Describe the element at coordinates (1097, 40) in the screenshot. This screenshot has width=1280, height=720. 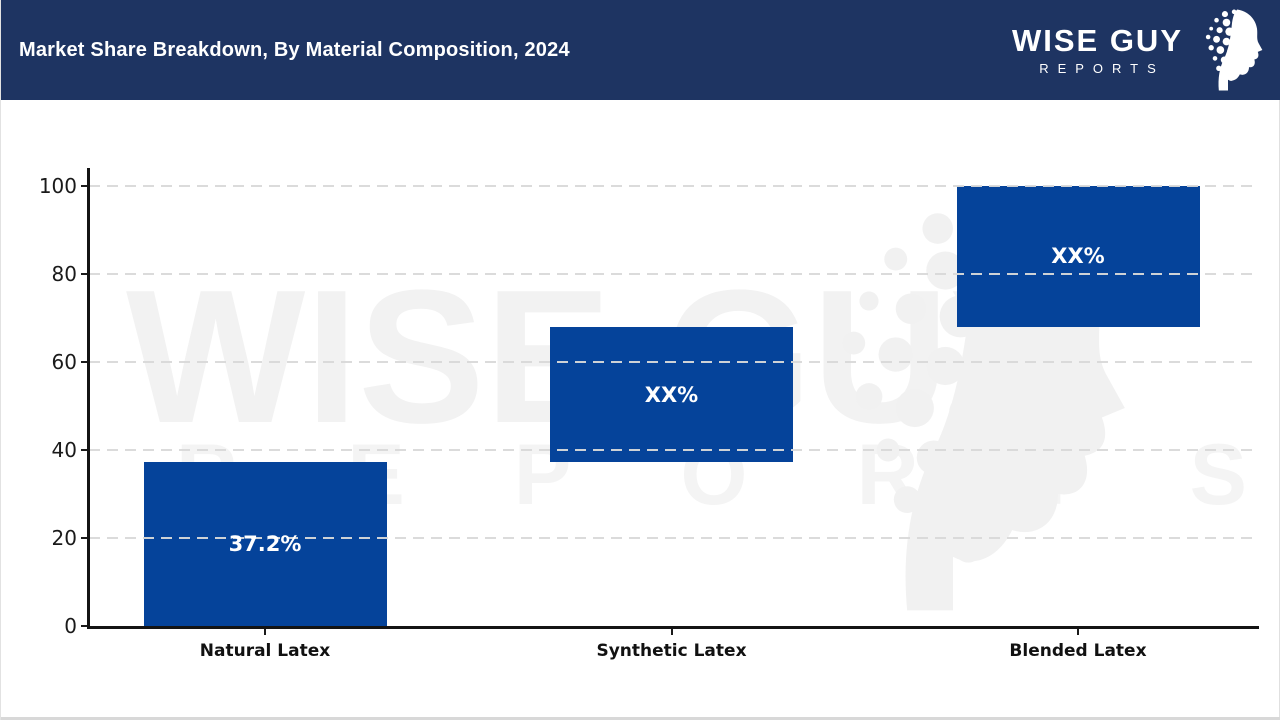
I see `brand-name: WISE GUY` at that location.